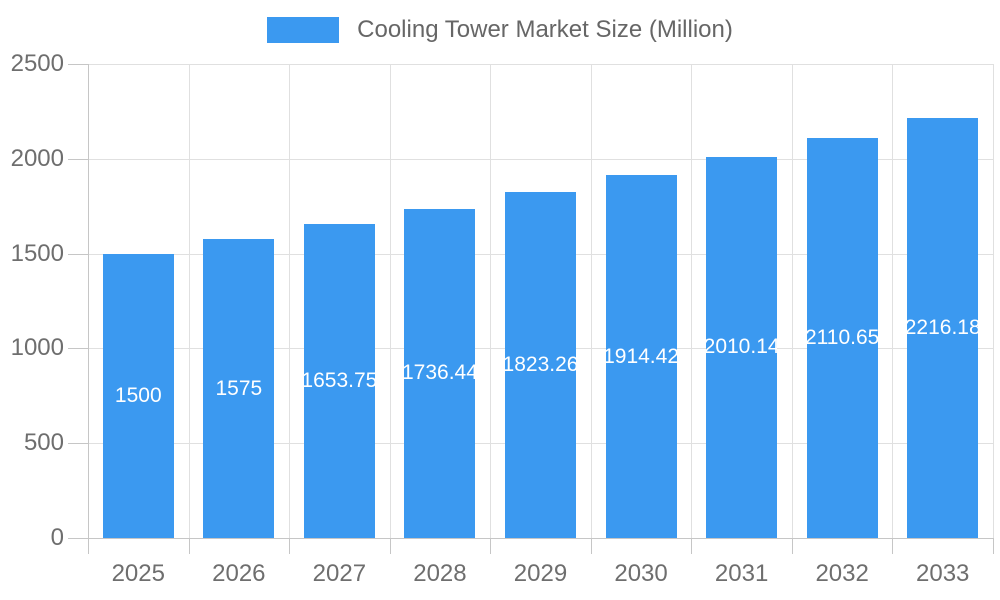 The height and width of the screenshot is (600, 1000). I want to click on y-axis-label: 500, so click(43, 443).